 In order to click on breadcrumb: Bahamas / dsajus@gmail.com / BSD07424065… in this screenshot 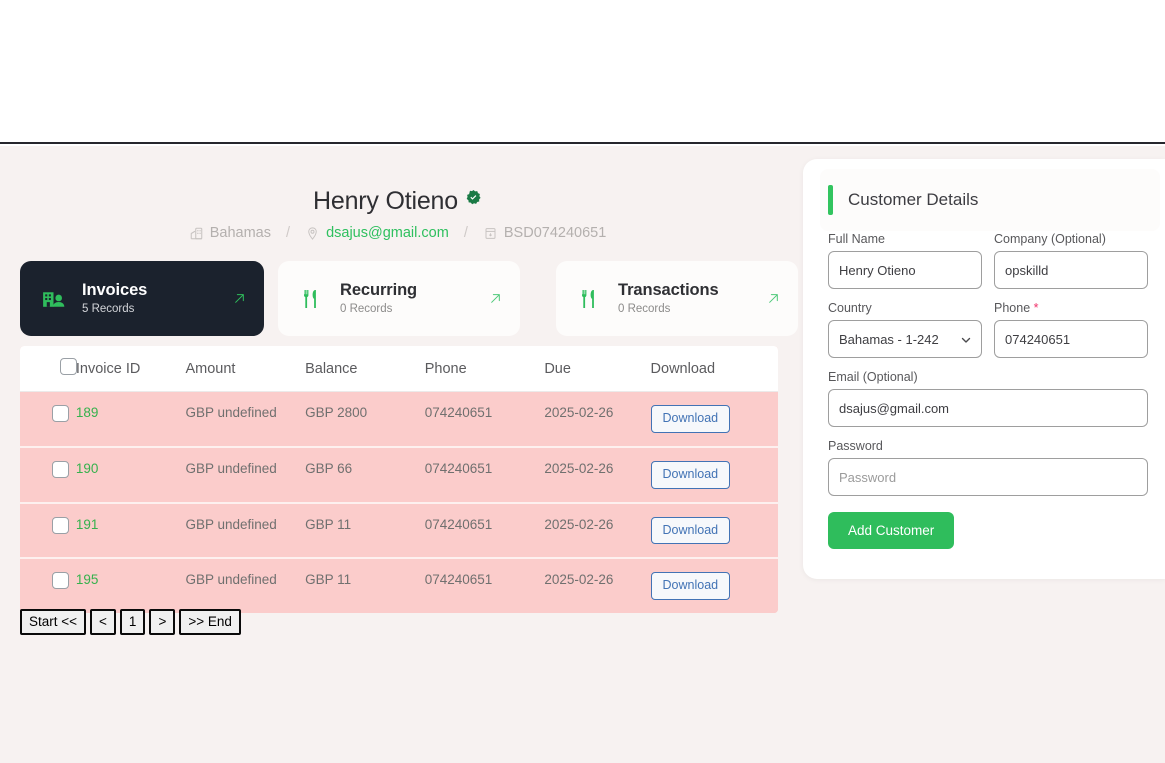, I will do `click(397, 233)`.